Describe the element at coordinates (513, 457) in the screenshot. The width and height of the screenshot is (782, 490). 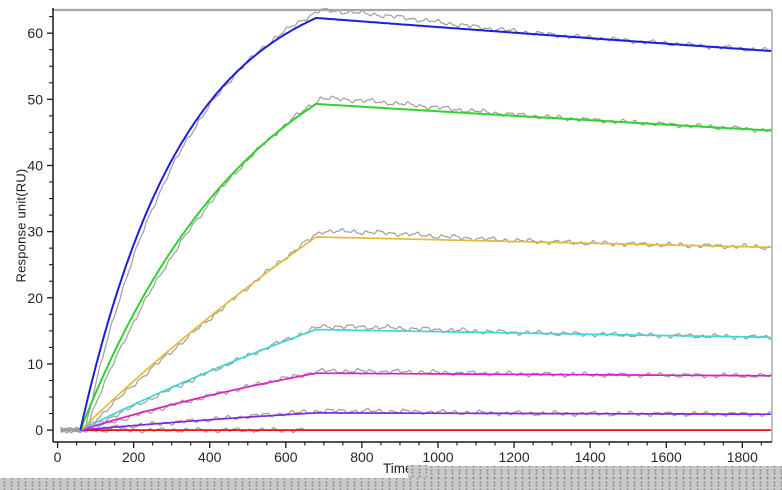
I see `x-tick-label: 1200` at that location.